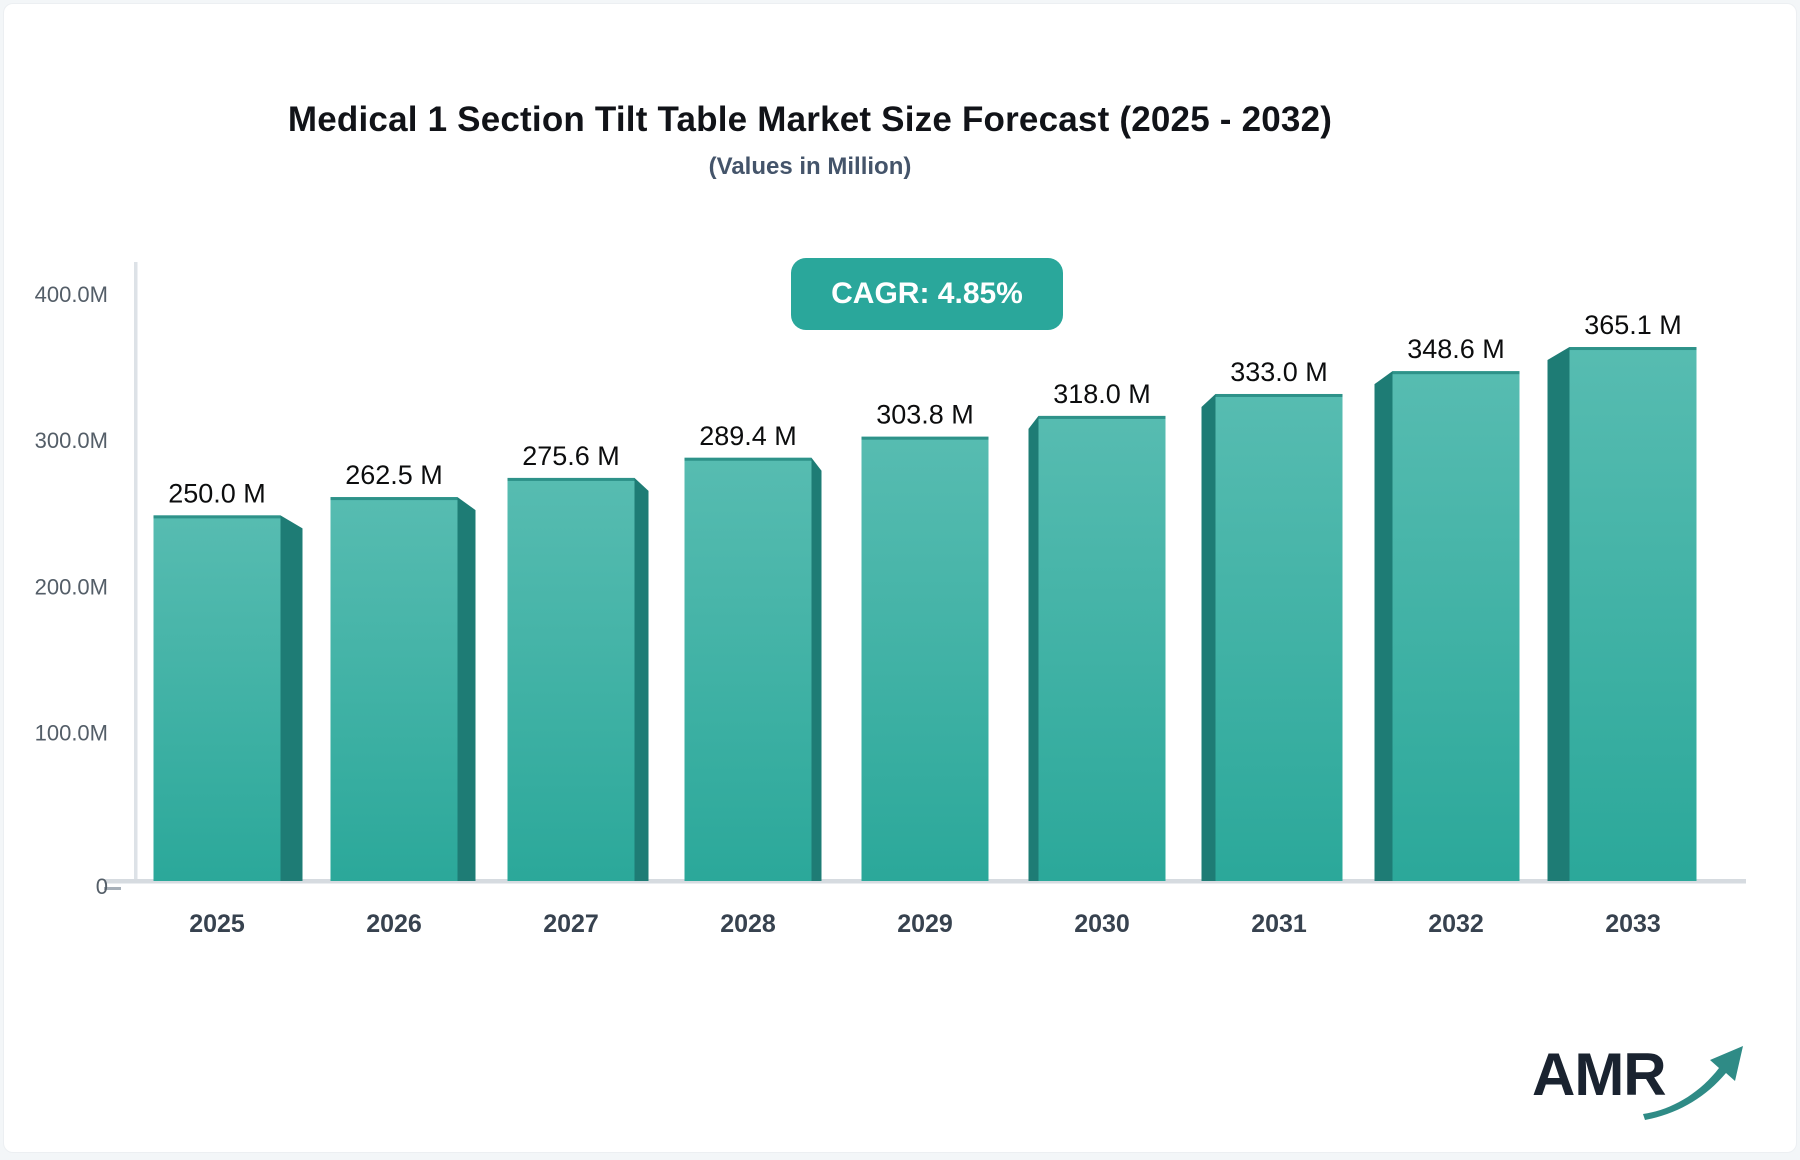 The image size is (1800, 1160). I want to click on chart-subtitle: (Values in Million), so click(810, 166).